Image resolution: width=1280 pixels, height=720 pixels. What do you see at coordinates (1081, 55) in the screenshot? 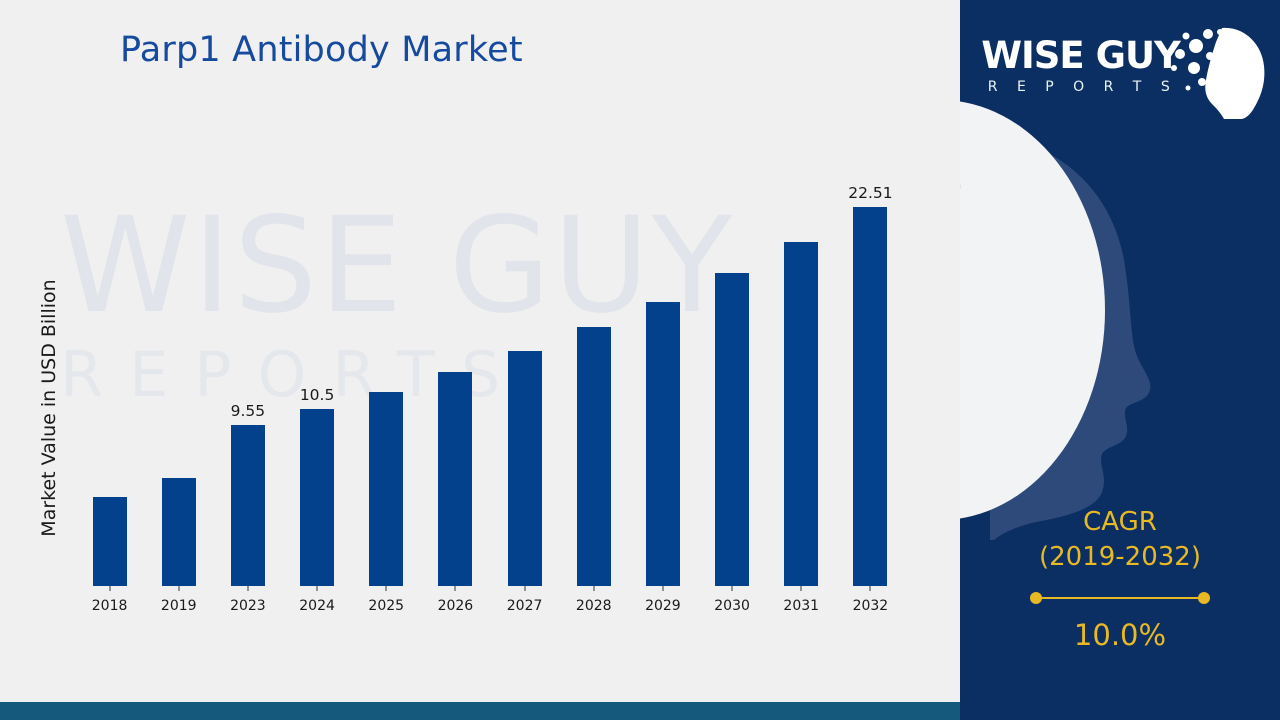
I see `logo-wordmark: WISE GUY` at bounding box center [1081, 55].